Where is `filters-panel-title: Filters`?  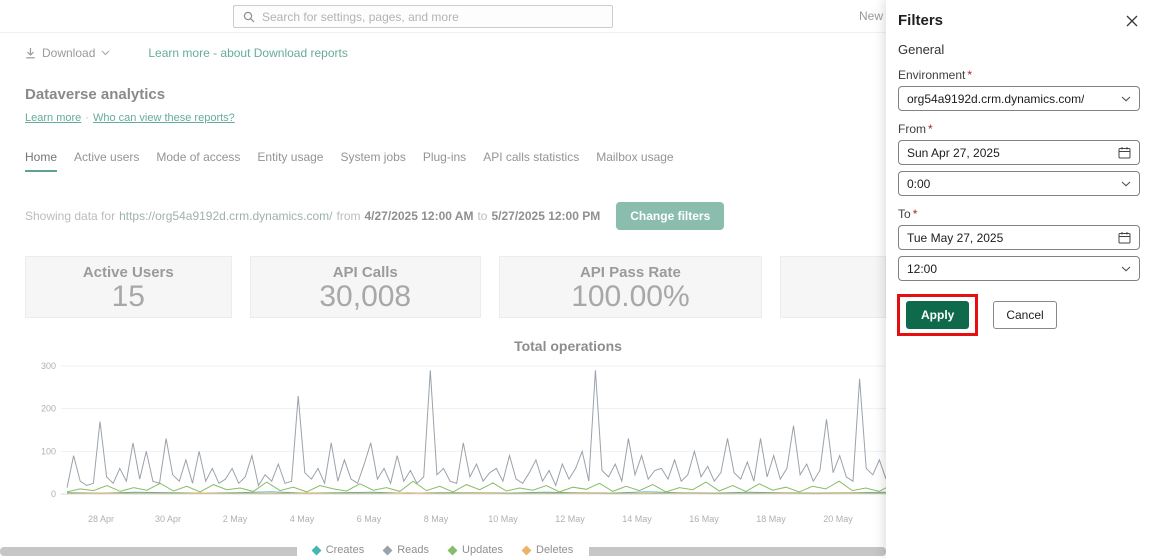
filters-panel-title: Filters is located at coordinates (921, 20).